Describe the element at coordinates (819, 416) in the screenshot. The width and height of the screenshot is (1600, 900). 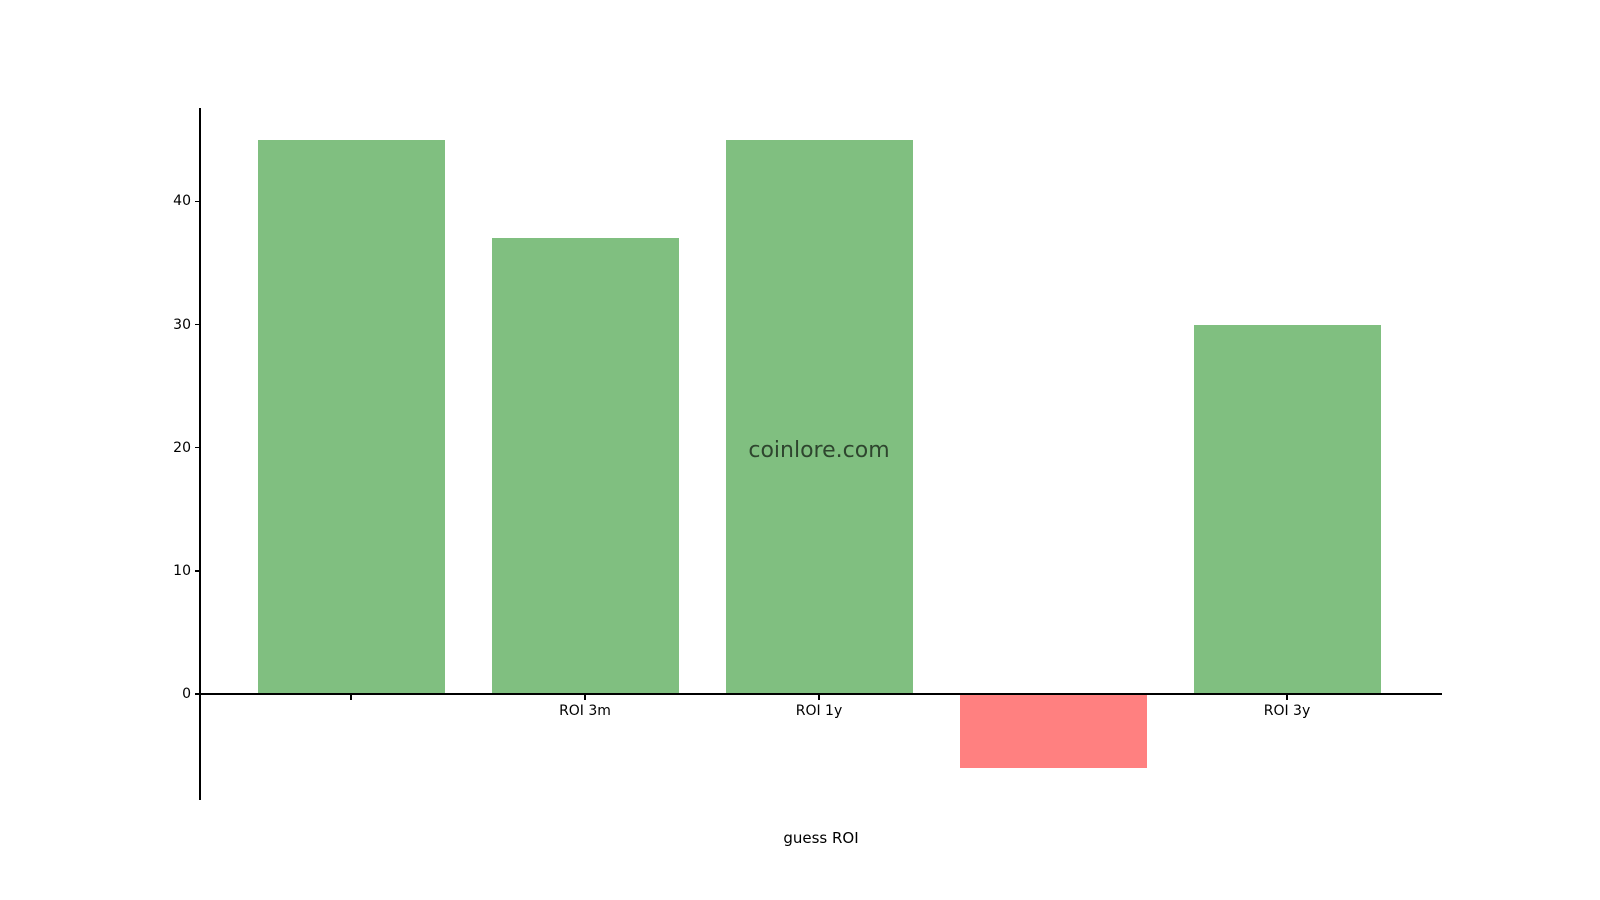
I see `bar-roi-1y` at that location.